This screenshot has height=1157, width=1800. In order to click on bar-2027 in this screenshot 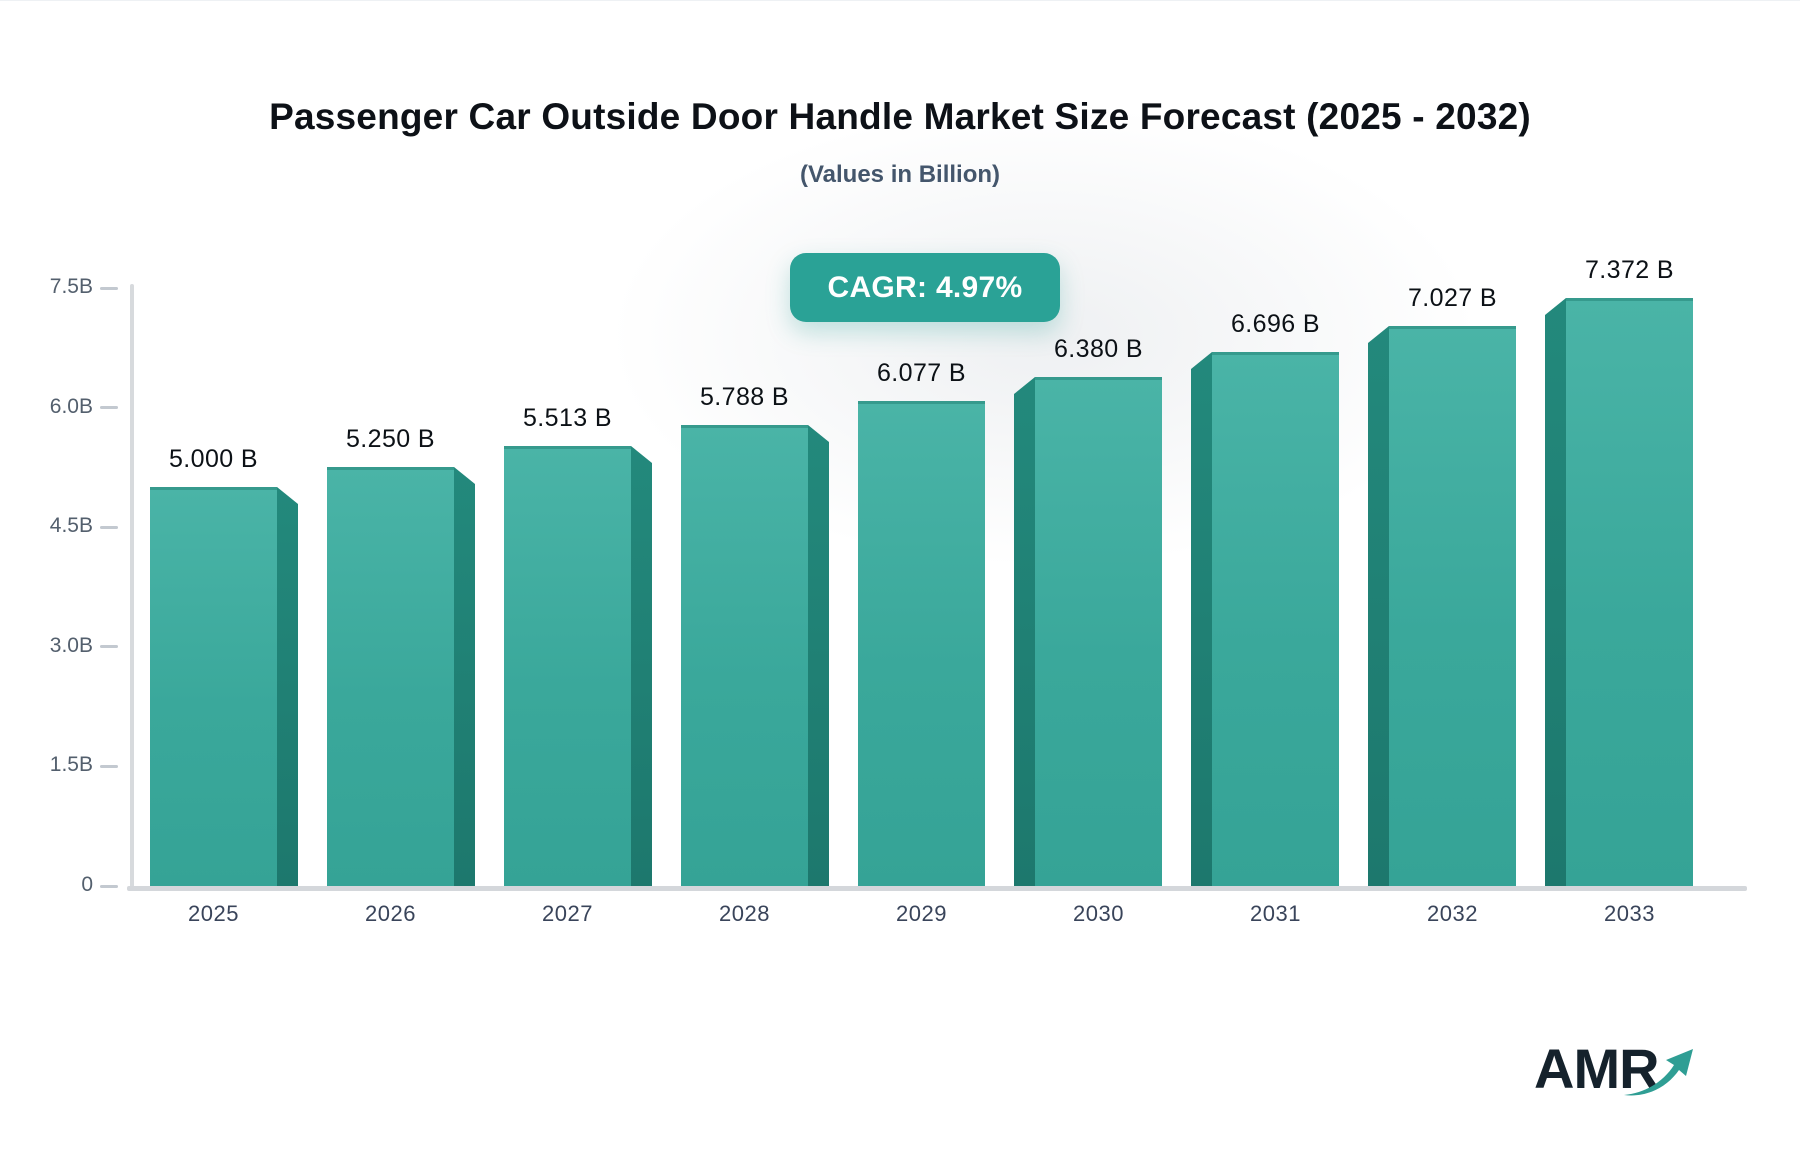, I will do `click(578, 666)`.